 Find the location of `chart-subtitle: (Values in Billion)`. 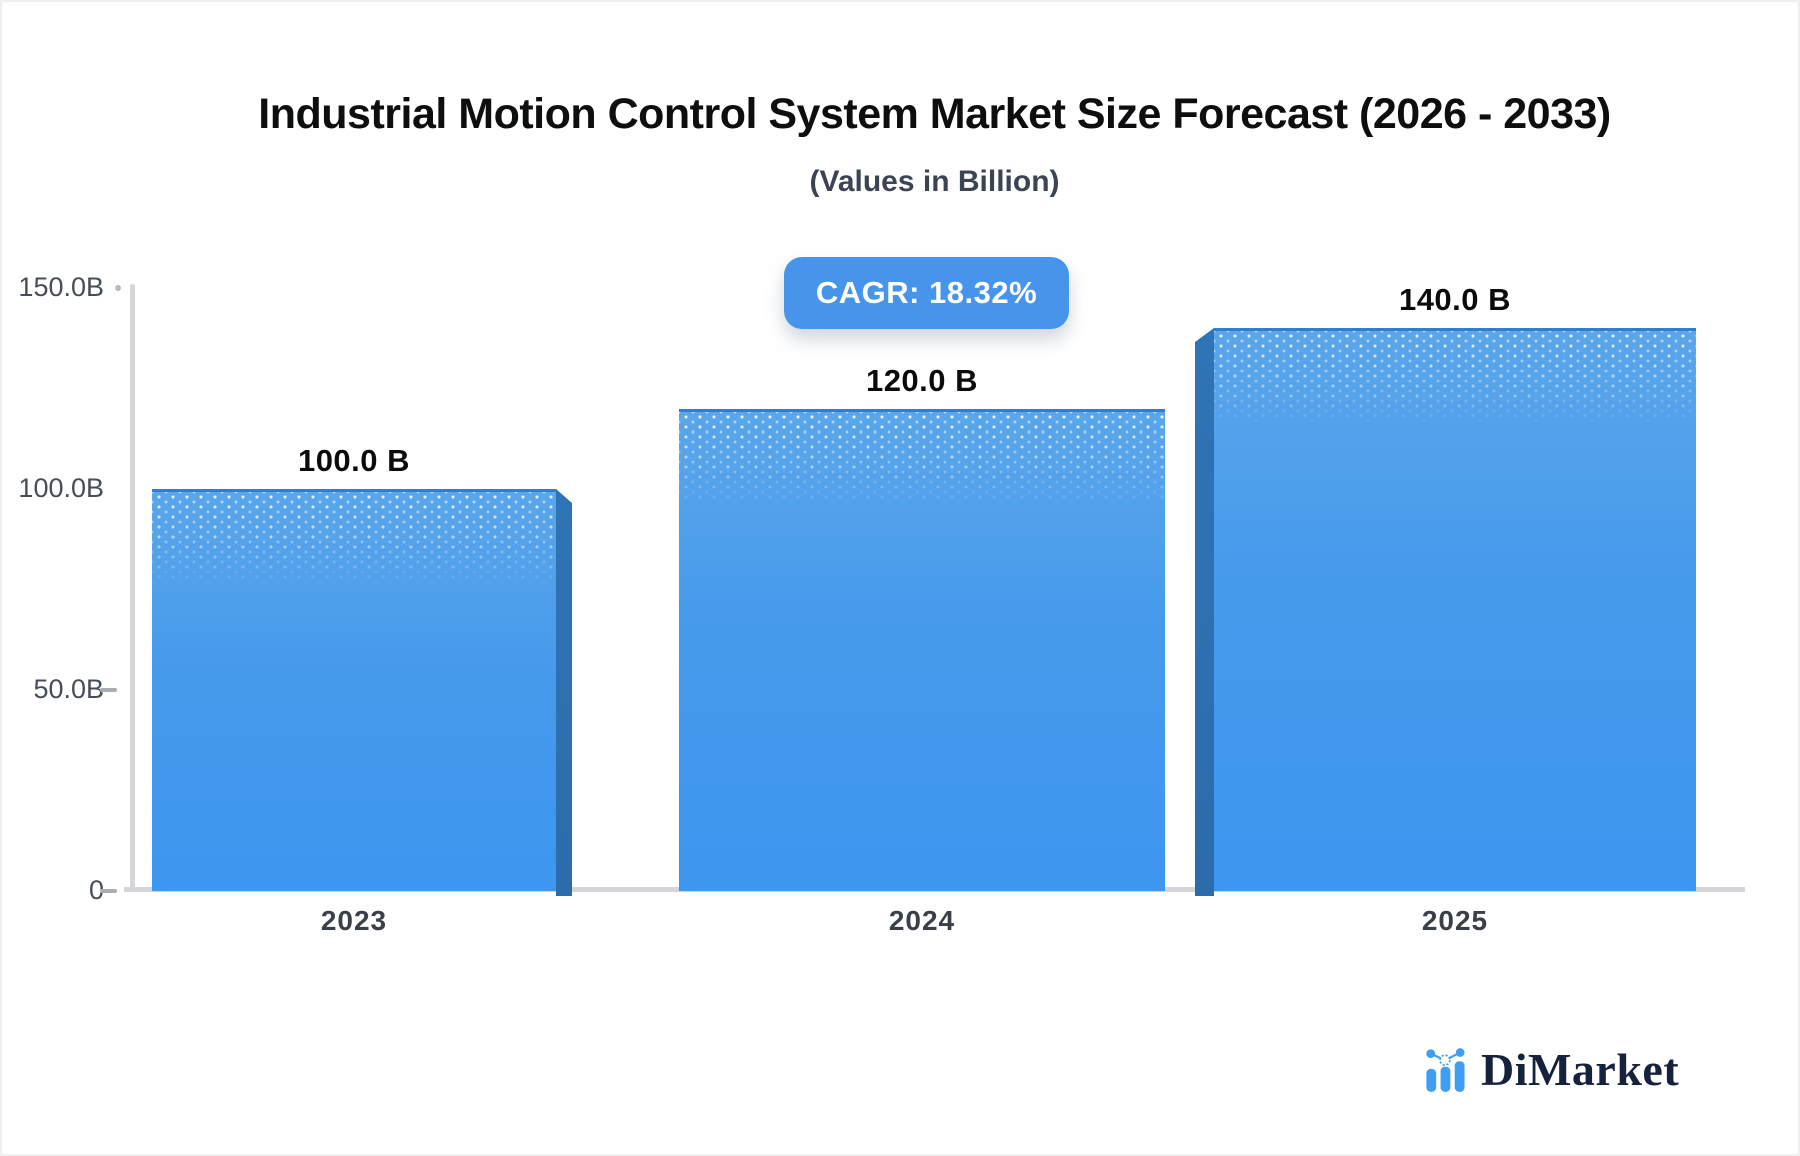

chart-subtitle: (Values in Billion) is located at coordinates (934, 181).